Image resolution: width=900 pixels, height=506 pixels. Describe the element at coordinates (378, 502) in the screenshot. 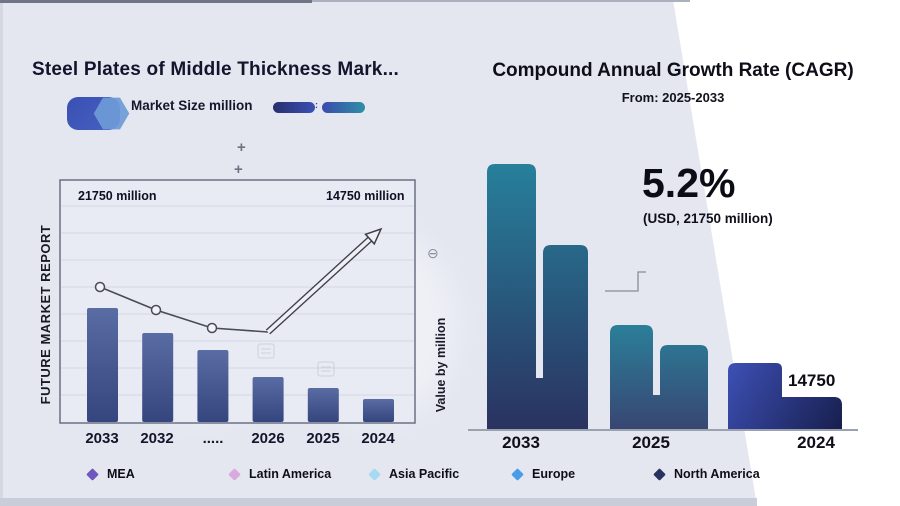

I see `bottom-border` at that location.